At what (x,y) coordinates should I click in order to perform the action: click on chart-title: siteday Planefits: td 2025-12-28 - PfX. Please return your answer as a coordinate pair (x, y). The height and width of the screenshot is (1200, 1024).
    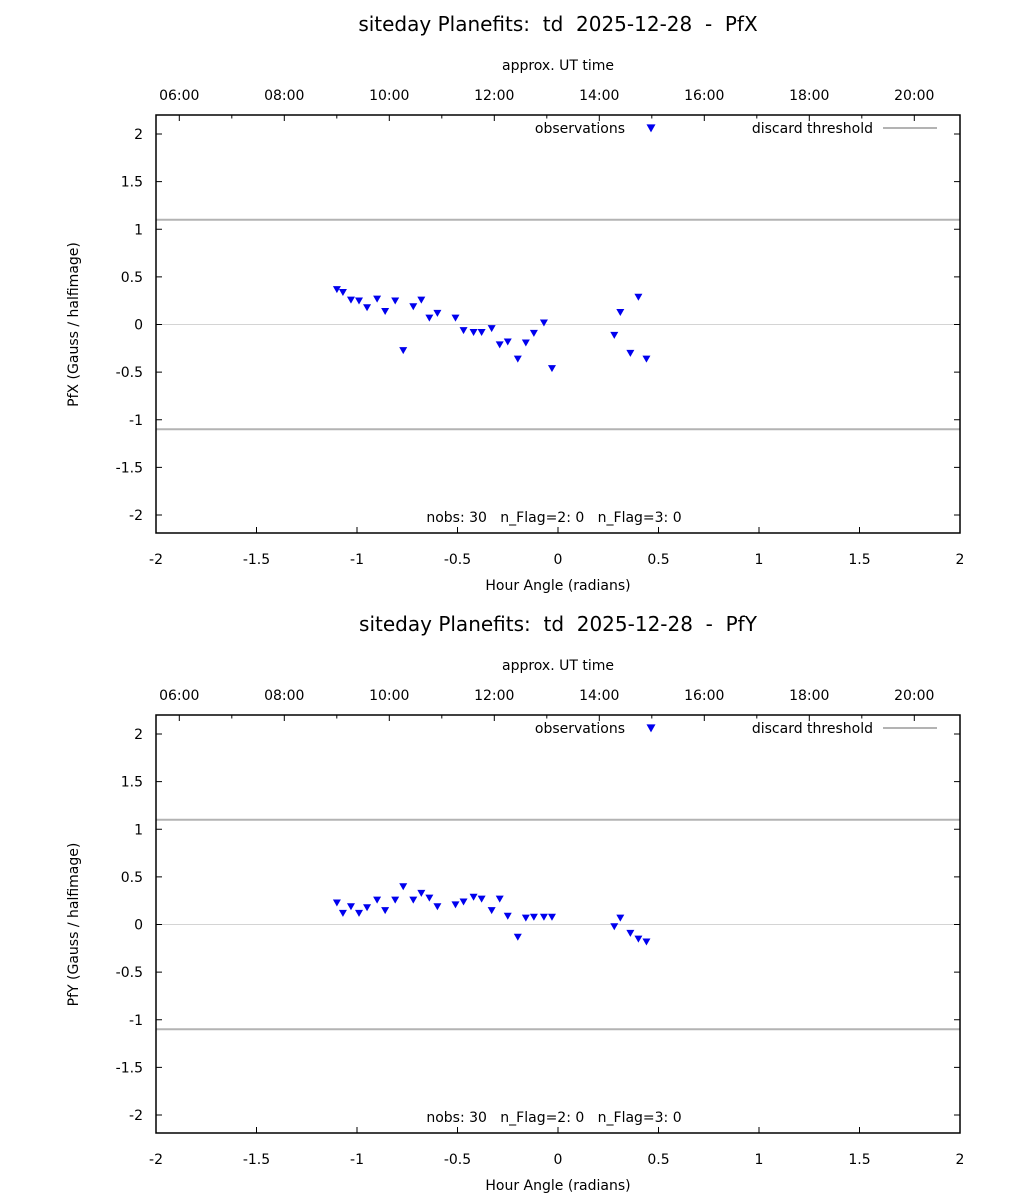
    Looking at the image, I should click on (558, 24).